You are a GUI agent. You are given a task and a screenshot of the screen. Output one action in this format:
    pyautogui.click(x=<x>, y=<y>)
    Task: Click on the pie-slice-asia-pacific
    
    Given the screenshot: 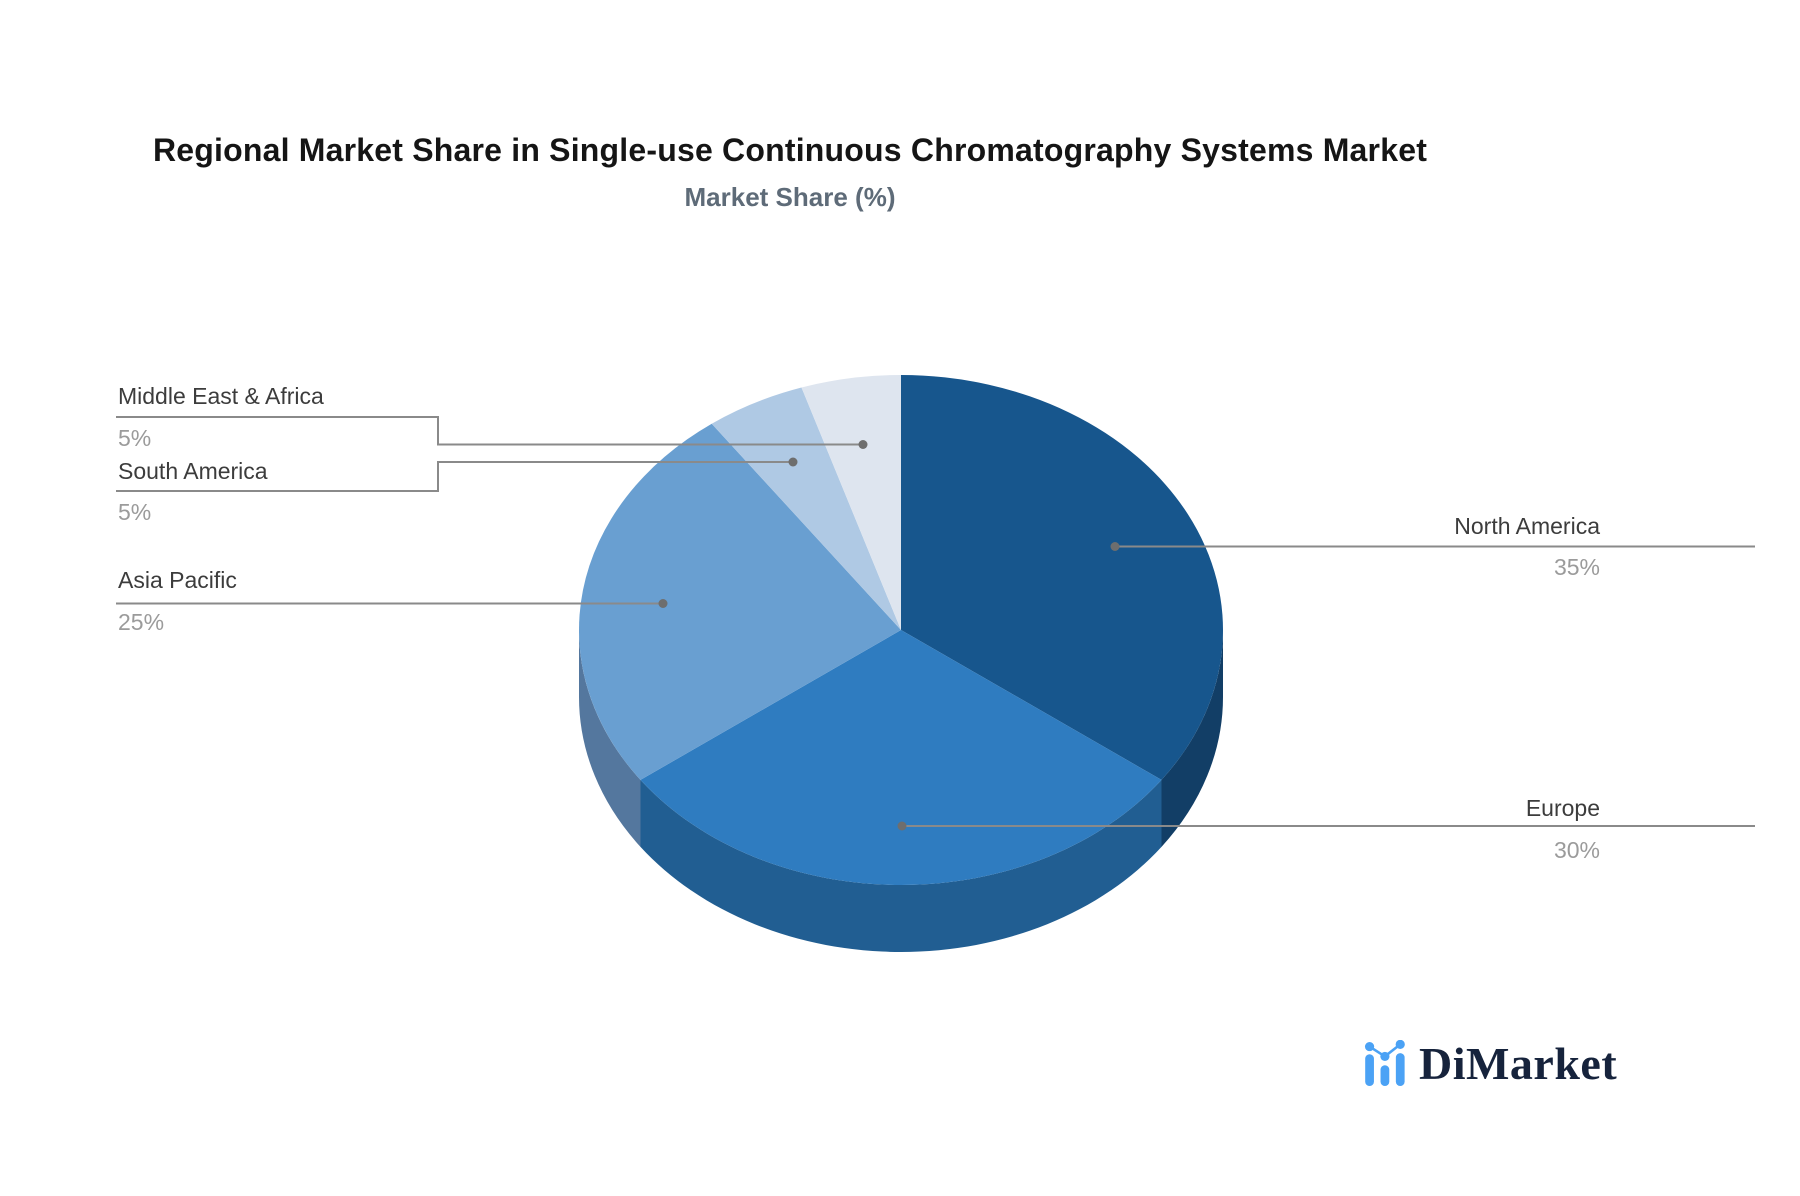 What is the action you would take?
    pyautogui.click(x=740, y=601)
    